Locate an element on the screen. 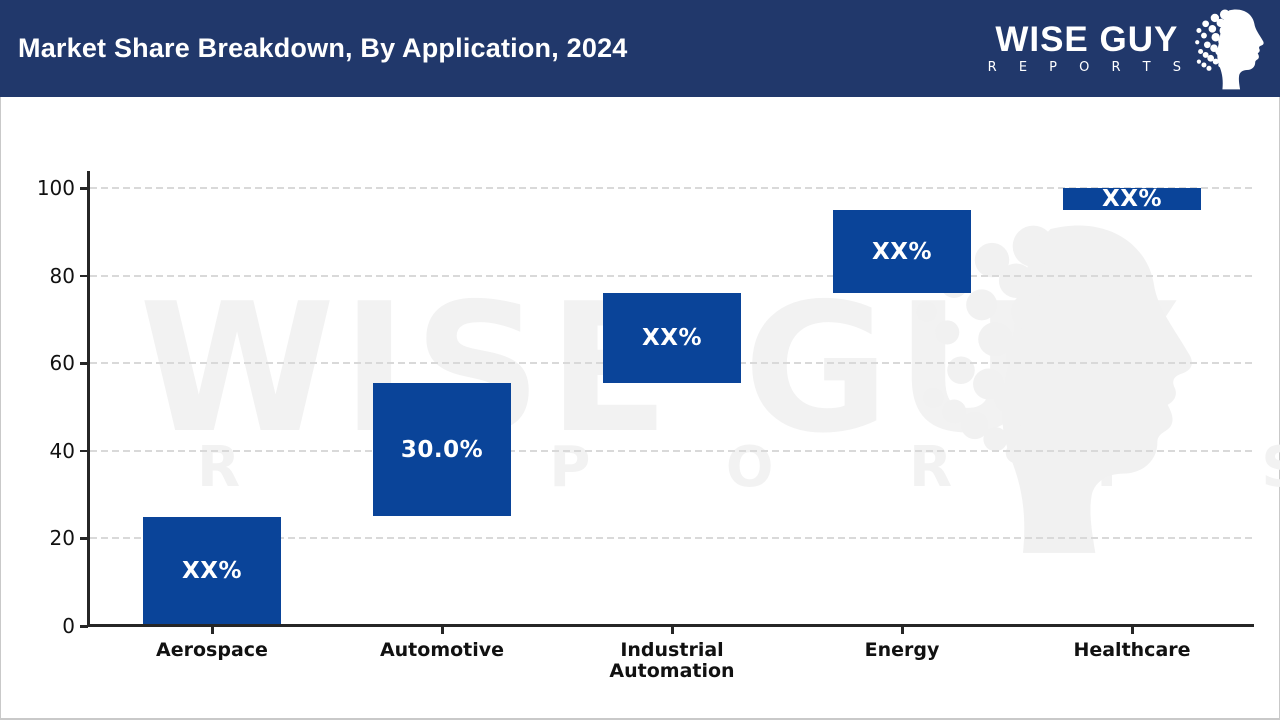  bar-energy: XX% is located at coordinates (902, 251).